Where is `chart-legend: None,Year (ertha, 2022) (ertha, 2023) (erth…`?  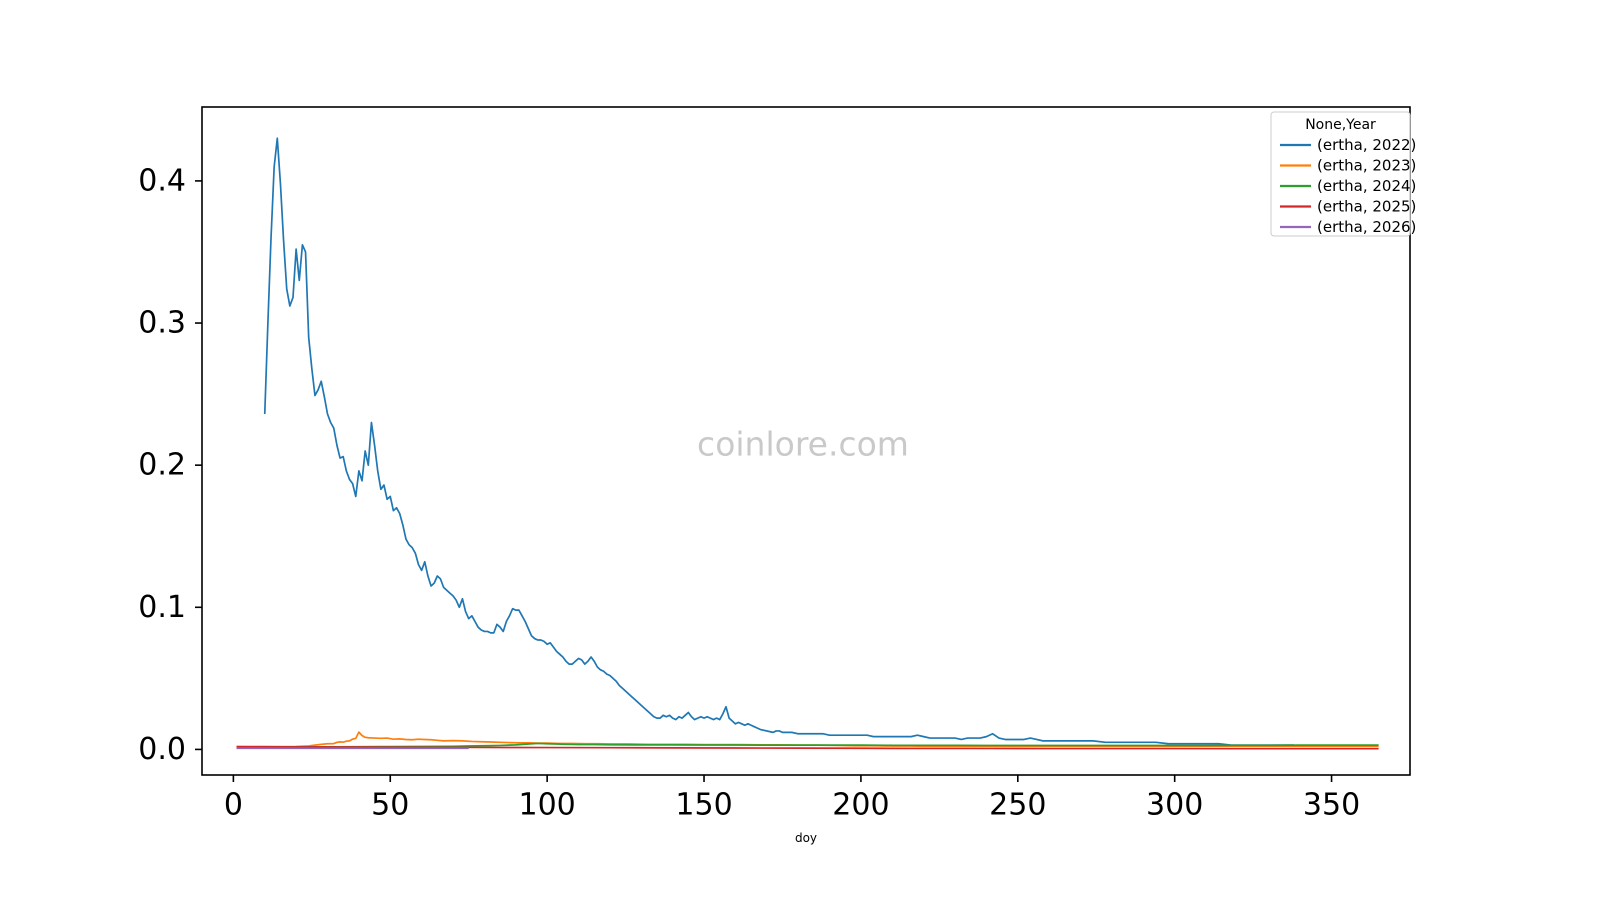 chart-legend: None,Year (ertha, 2022) (ertha, 2023) (erth… is located at coordinates (1343, 174).